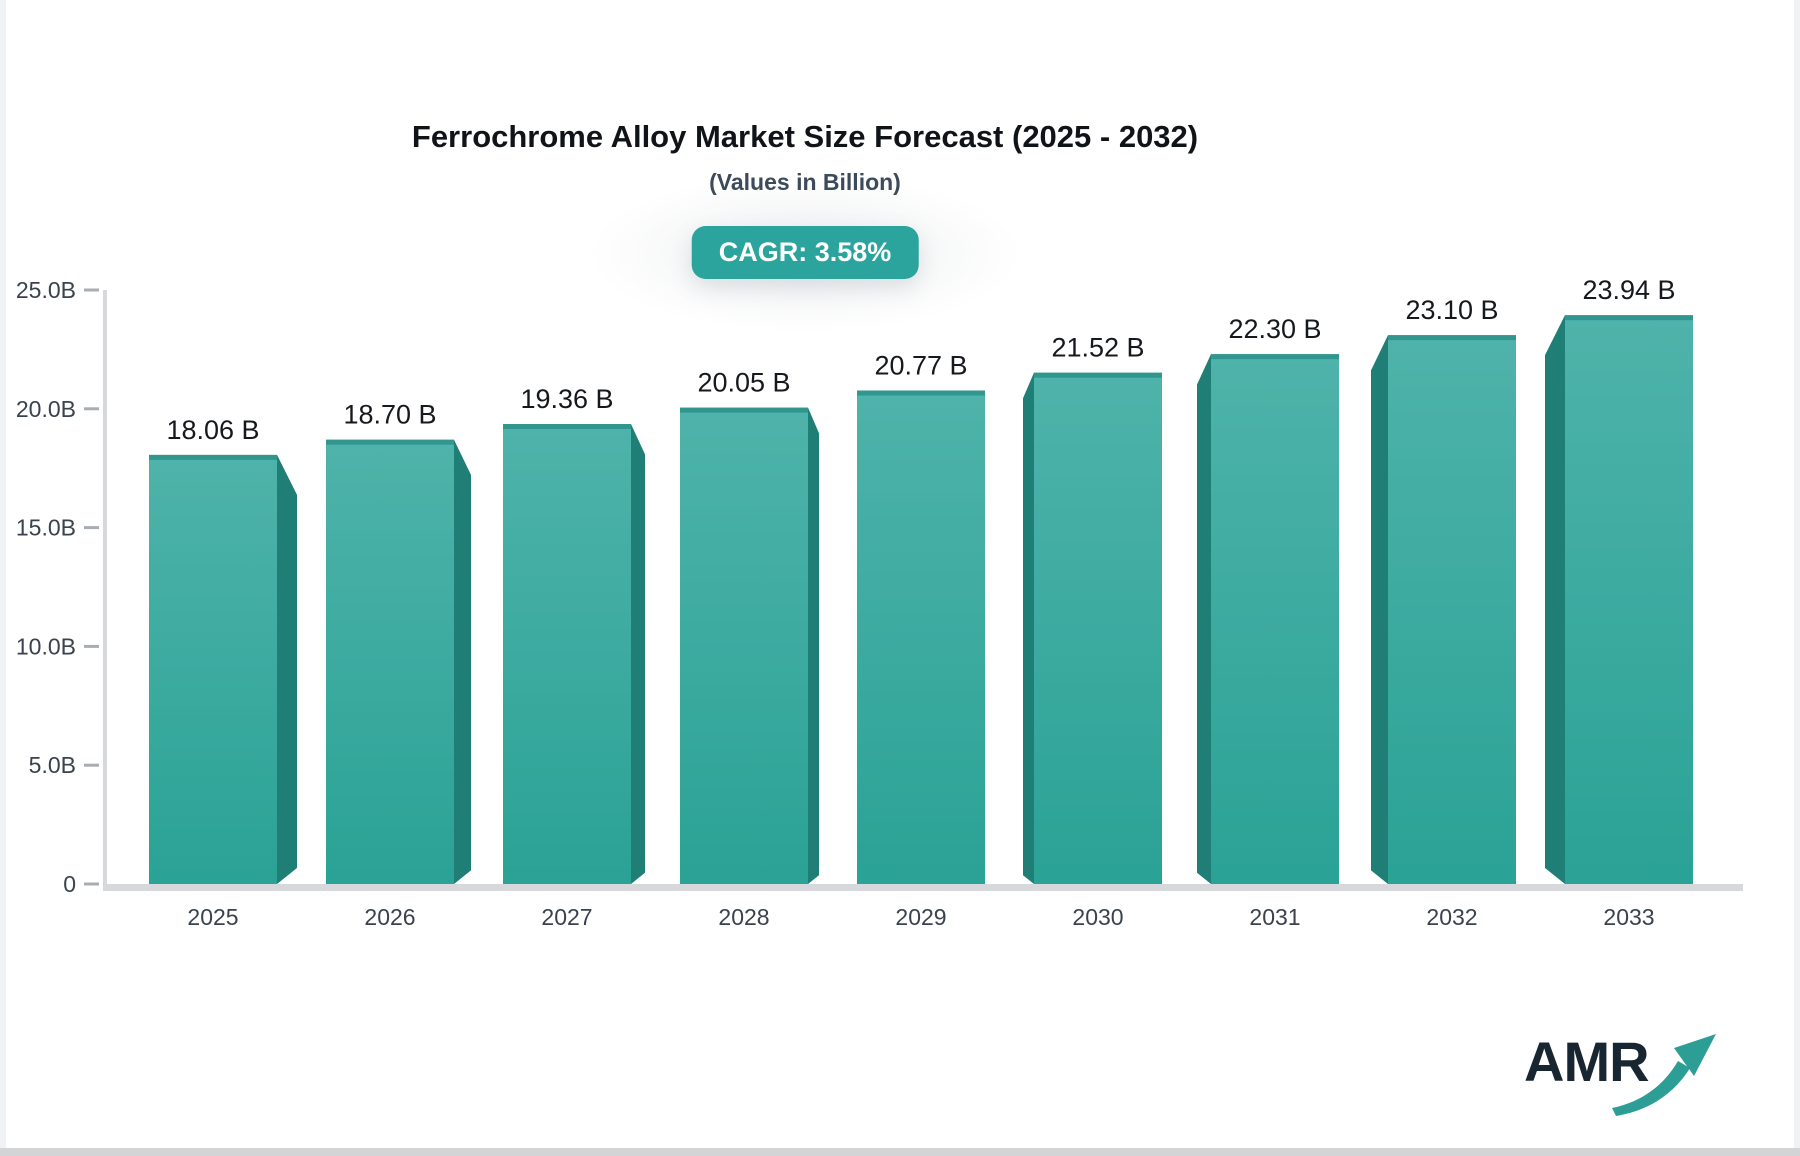 Image resolution: width=1800 pixels, height=1156 pixels. What do you see at coordinates (46, 290) in the screenshot?
I see `y-tick-label: 25.0B` at bounding box center [46, 290].